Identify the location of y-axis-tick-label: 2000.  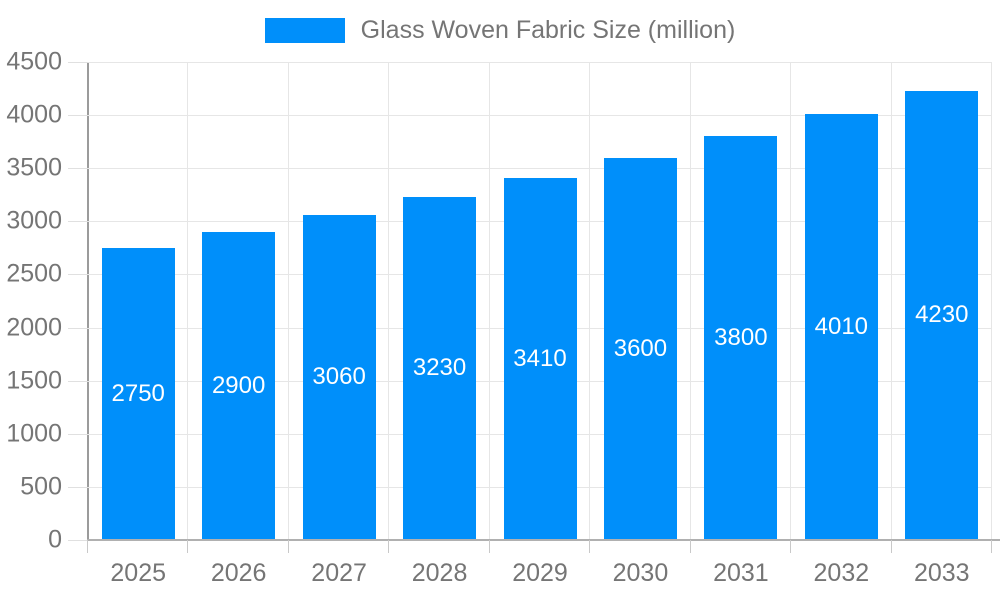
(34, 327).